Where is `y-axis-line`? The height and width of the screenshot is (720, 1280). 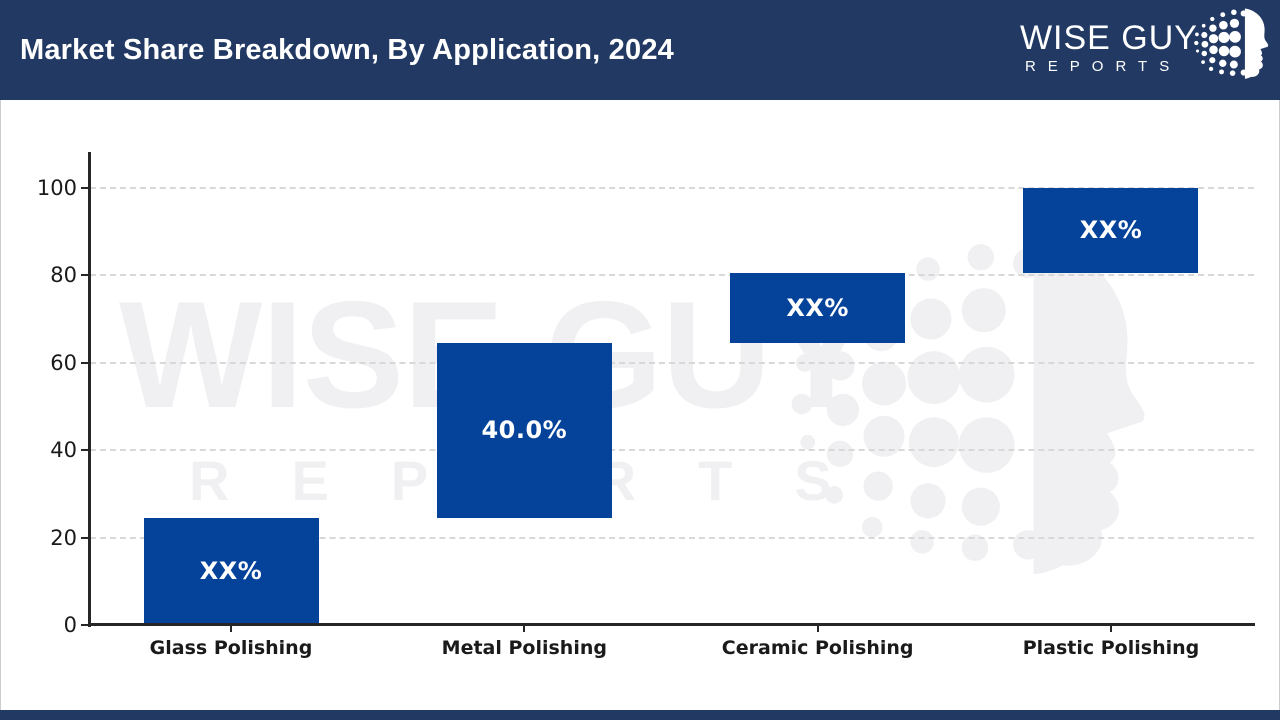 y-axis-line is located at coordinates (89, 389).